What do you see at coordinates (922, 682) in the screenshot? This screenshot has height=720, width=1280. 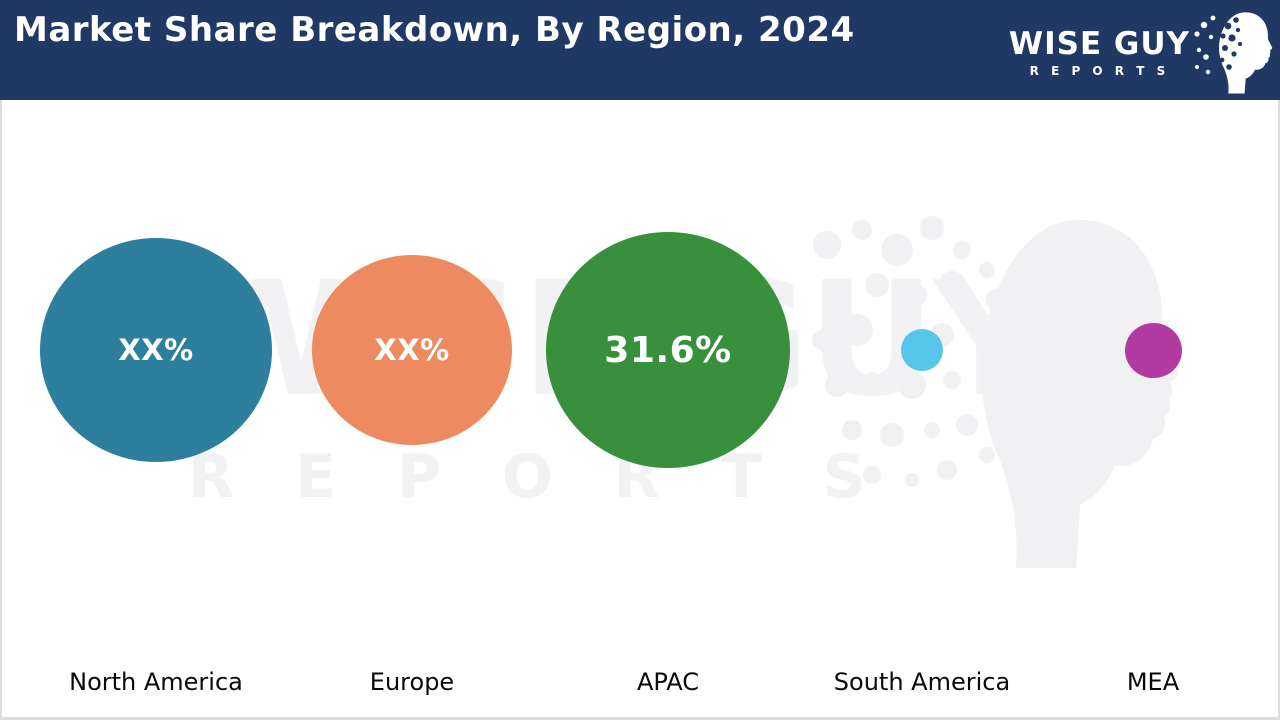 I see `label-south-america: South America` at bounding box center [922, 682].